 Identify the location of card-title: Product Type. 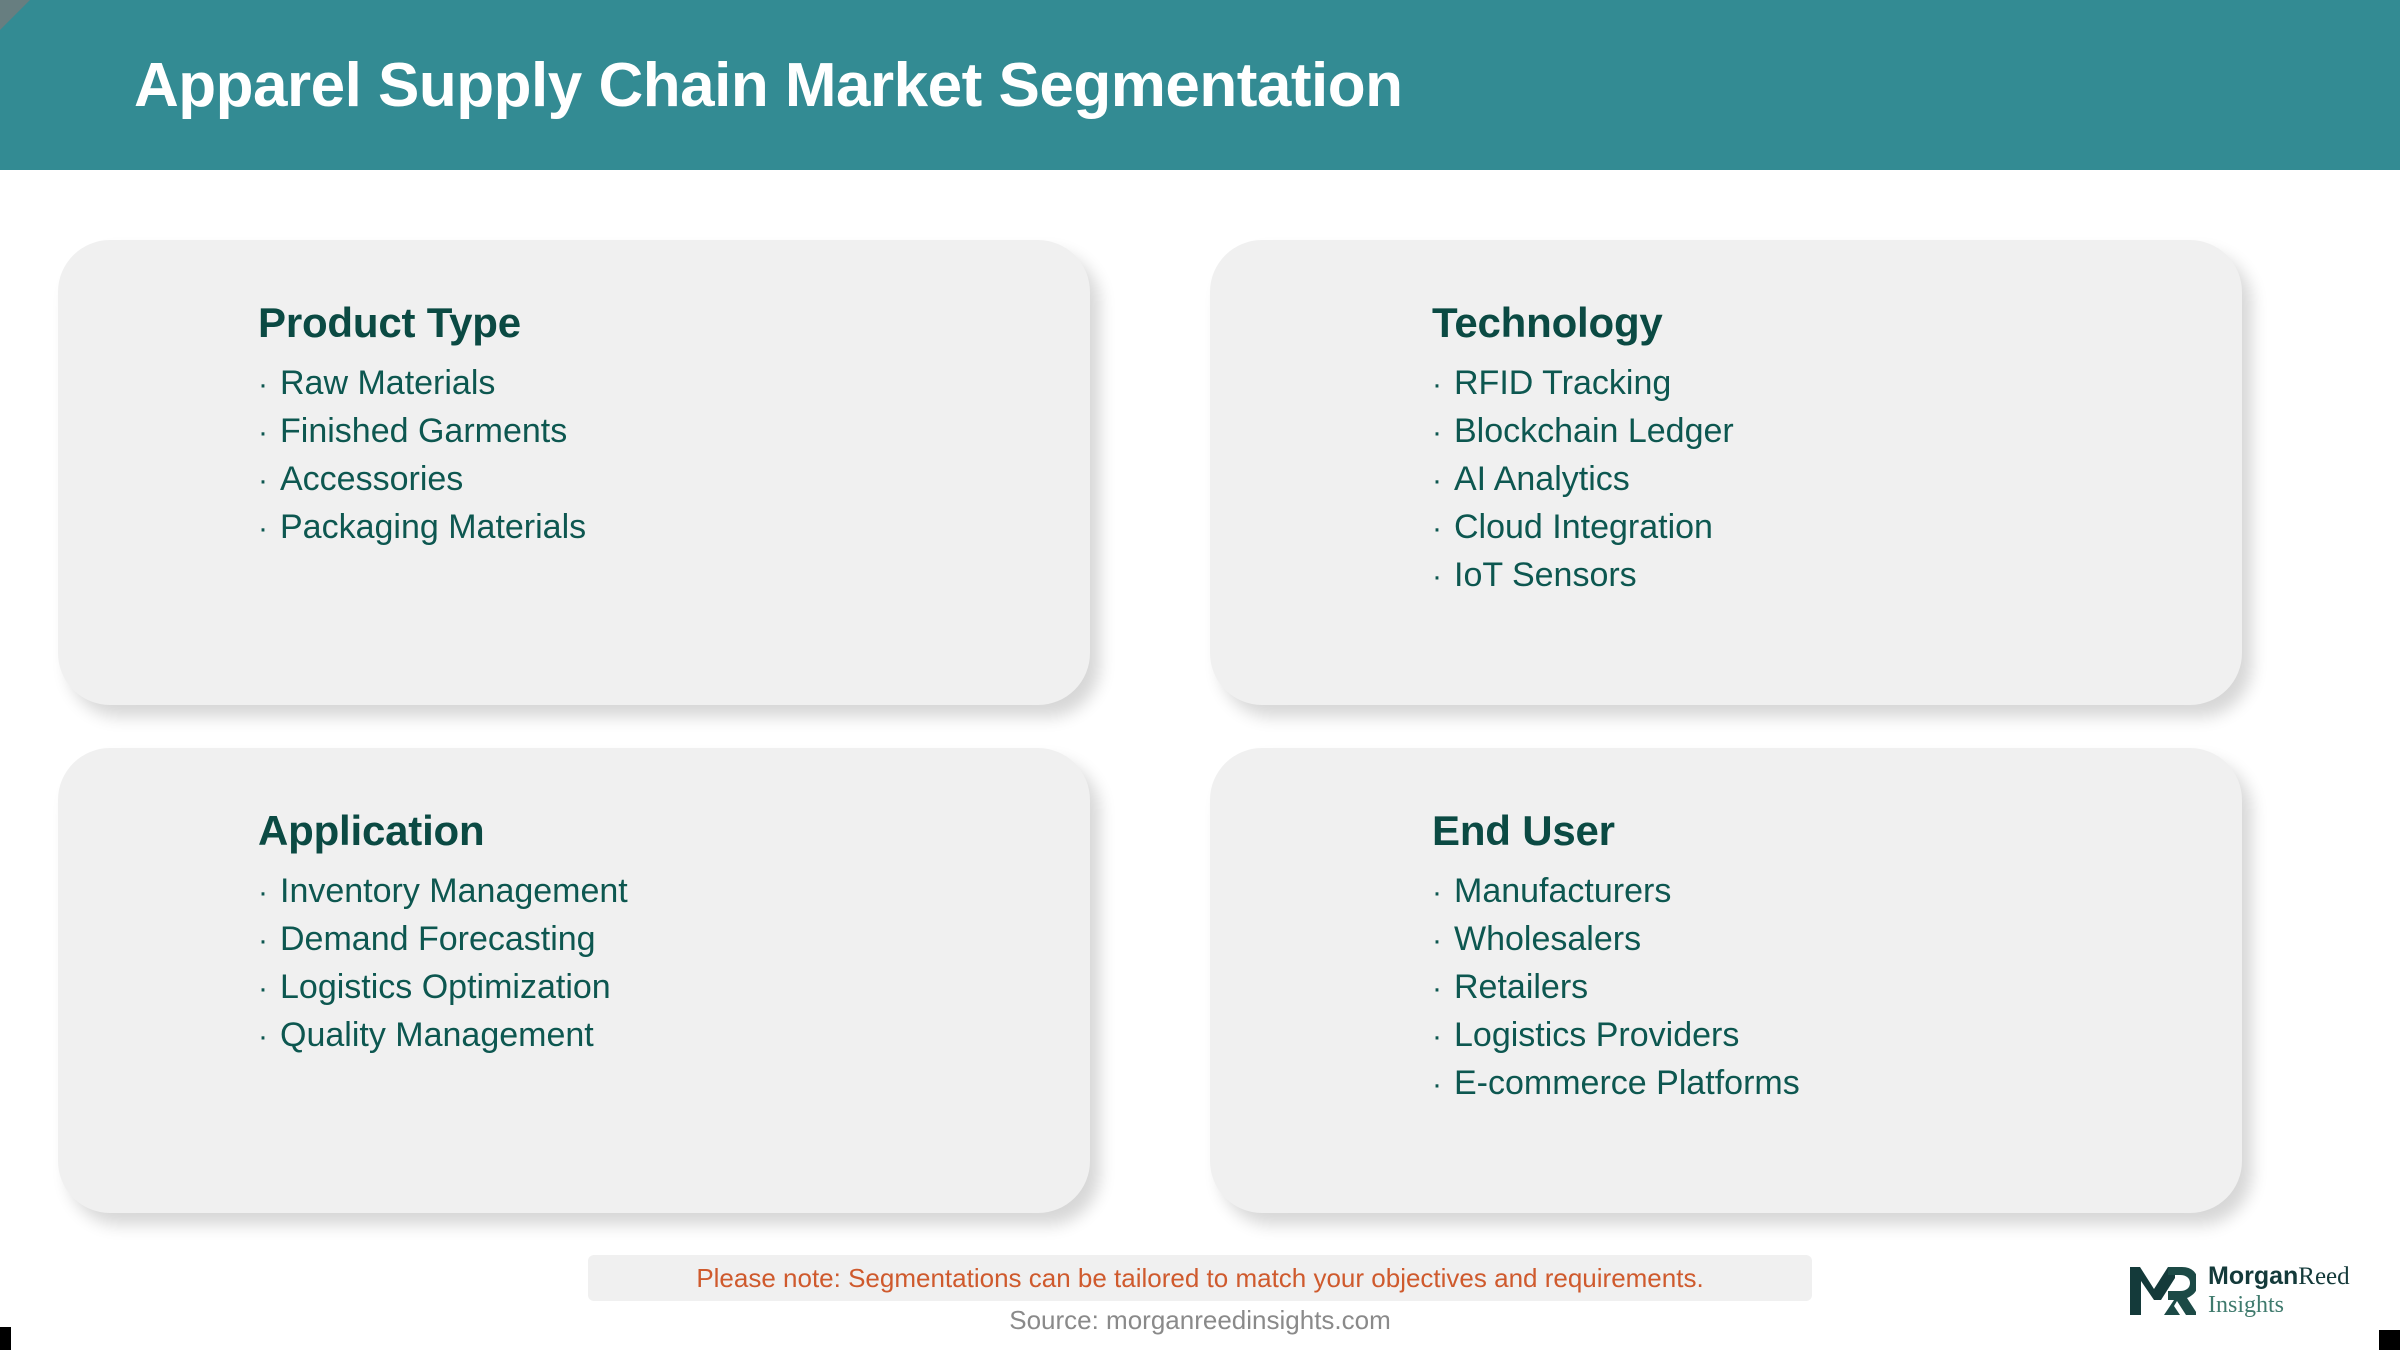
(389, 322).